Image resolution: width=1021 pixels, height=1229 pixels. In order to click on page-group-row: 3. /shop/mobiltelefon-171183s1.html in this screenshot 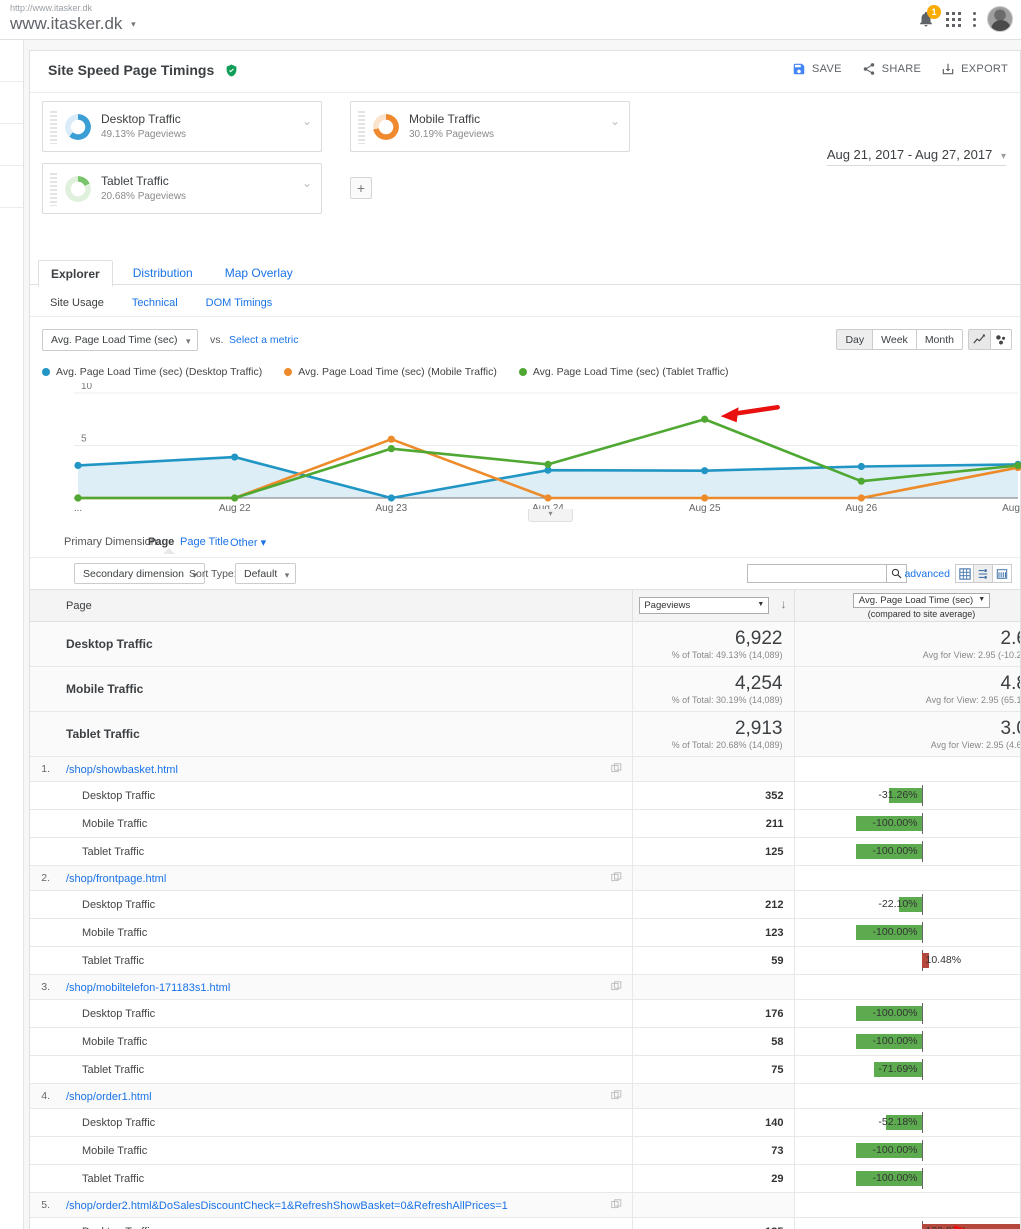, I will do `click(525, 987)`.